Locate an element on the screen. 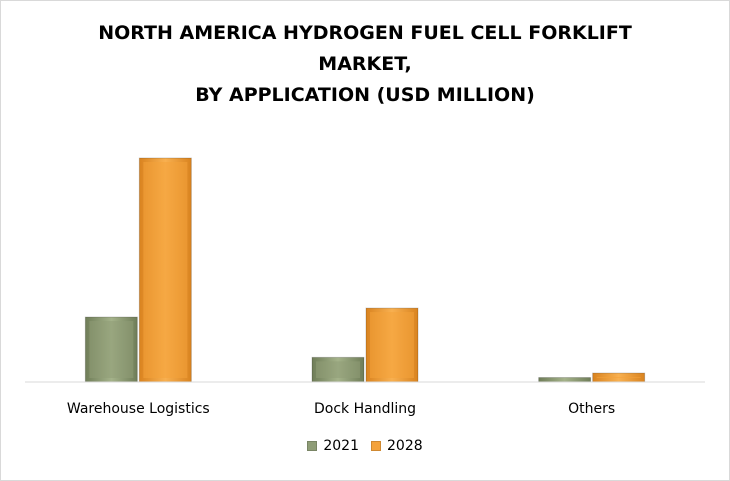  chart-title-line-2: MARKET, is located at coordinates (365, 64).